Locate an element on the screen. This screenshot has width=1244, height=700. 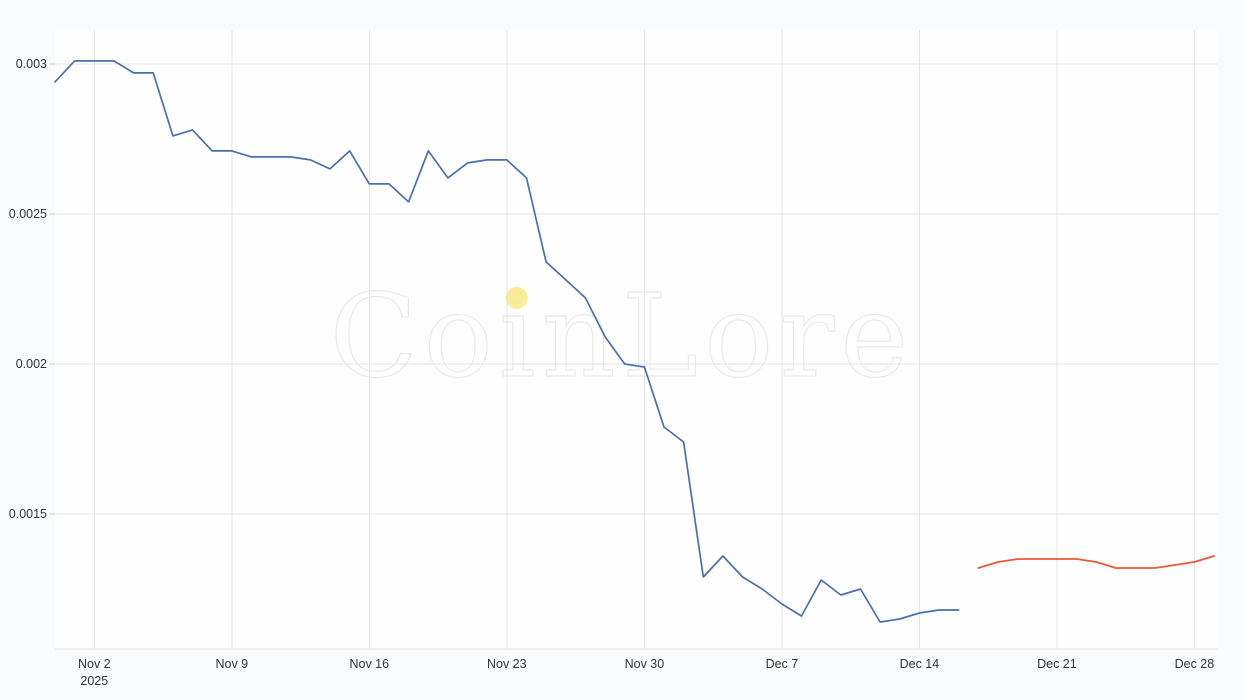
x-tick-label: Nov 2 is located at coordinates (94, 664).